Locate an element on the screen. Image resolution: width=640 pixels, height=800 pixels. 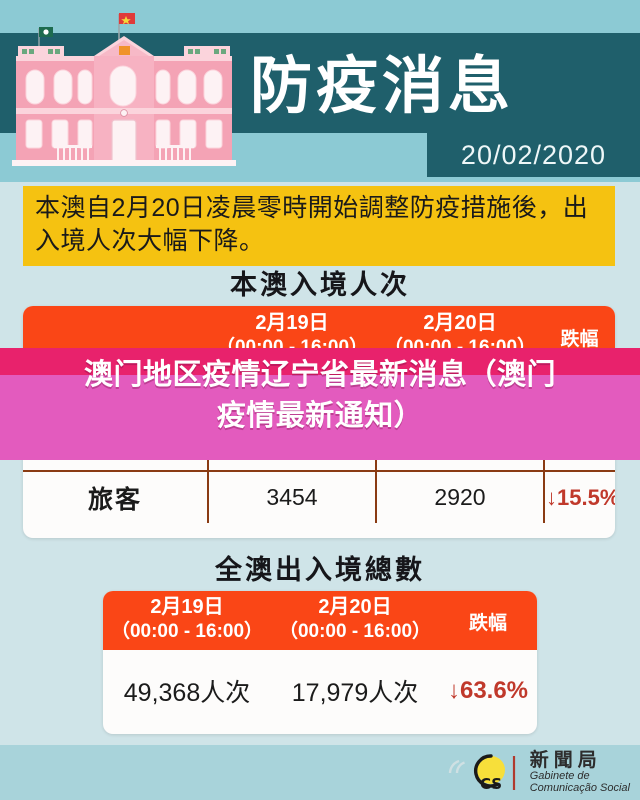
overlay-band-light is located at coordinates (320, 417).